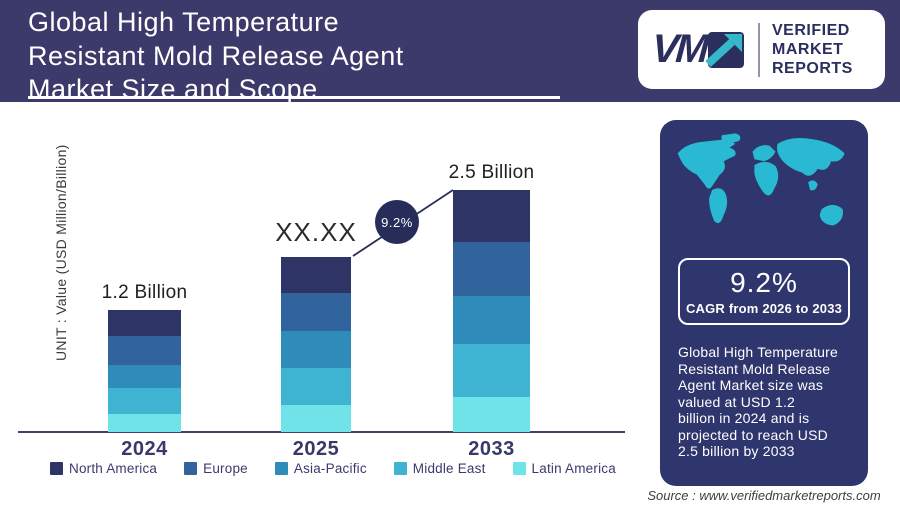  I want to click on legend-label: Asia-Pacific, so click(330, 468).